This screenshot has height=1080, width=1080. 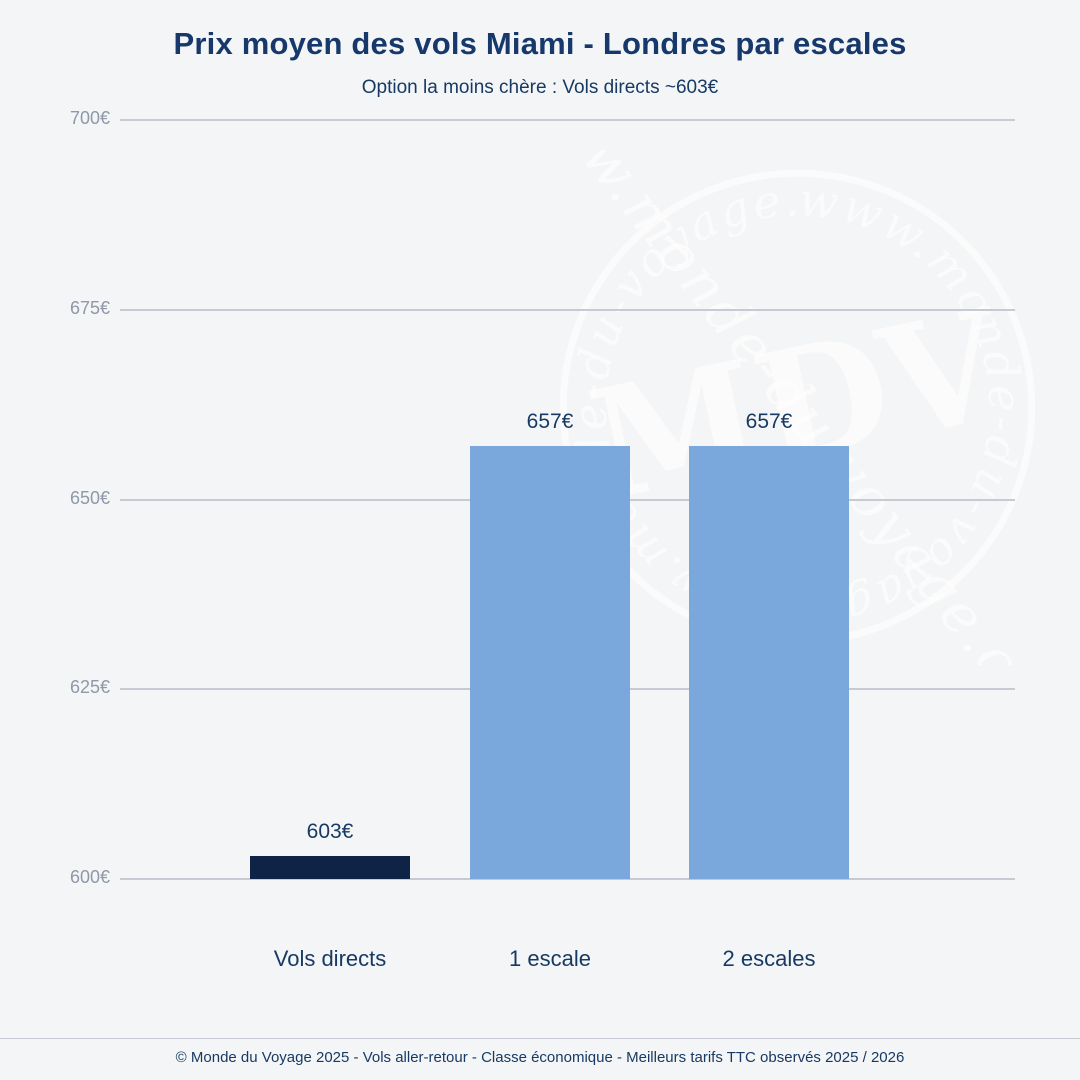 What do you see at coordinates (89, 118) in the screenshot?
I see `y-axis-tick-label: 700€` at bounding box center [89, 118].